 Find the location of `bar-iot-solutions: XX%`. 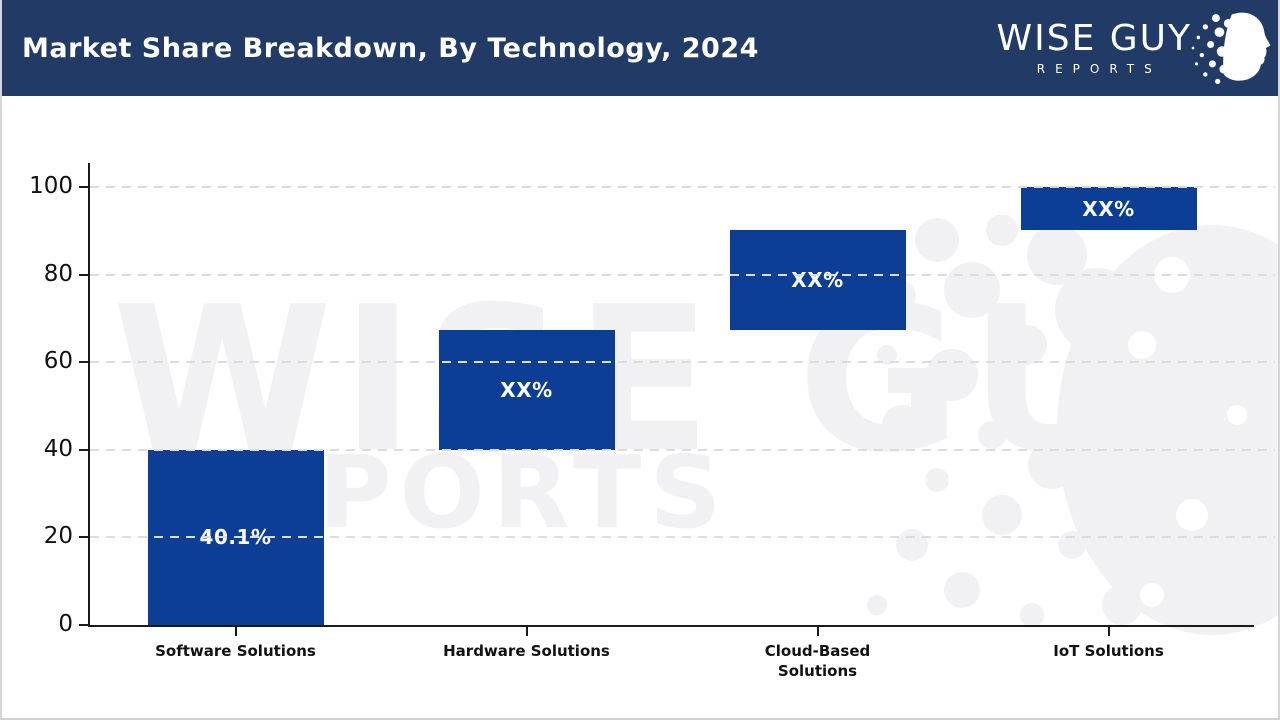

bar-iot-solutions: XX% is located at coordinates (1108, 209).